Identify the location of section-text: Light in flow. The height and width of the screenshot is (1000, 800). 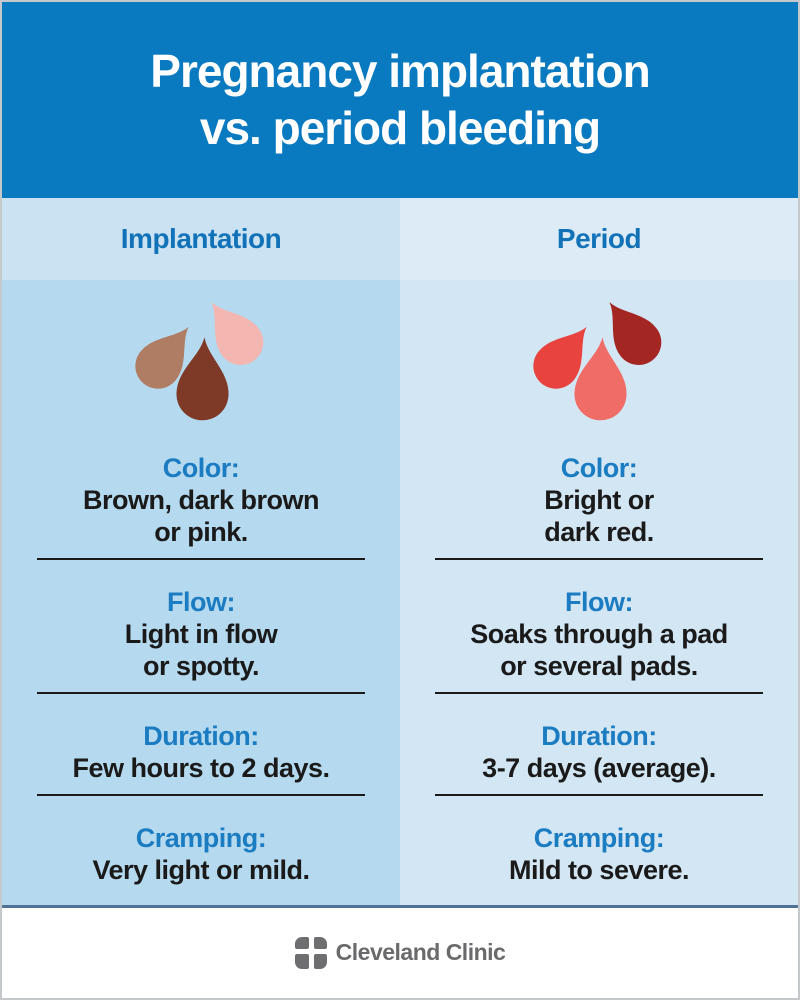
(201, 634).